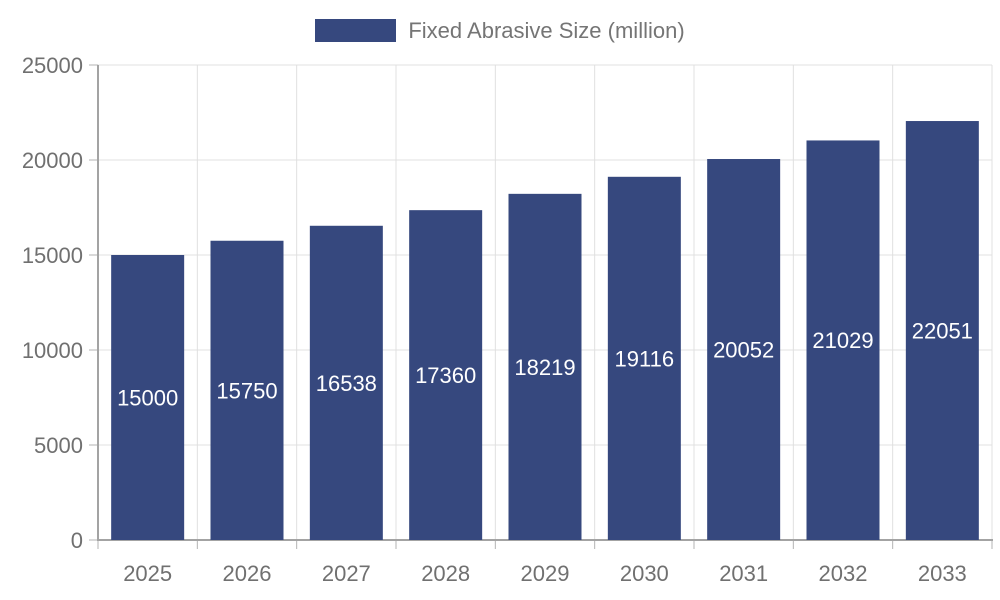 This screenshot has height=600, width=1000. I want to click on bar-2030, so click(644, 358).